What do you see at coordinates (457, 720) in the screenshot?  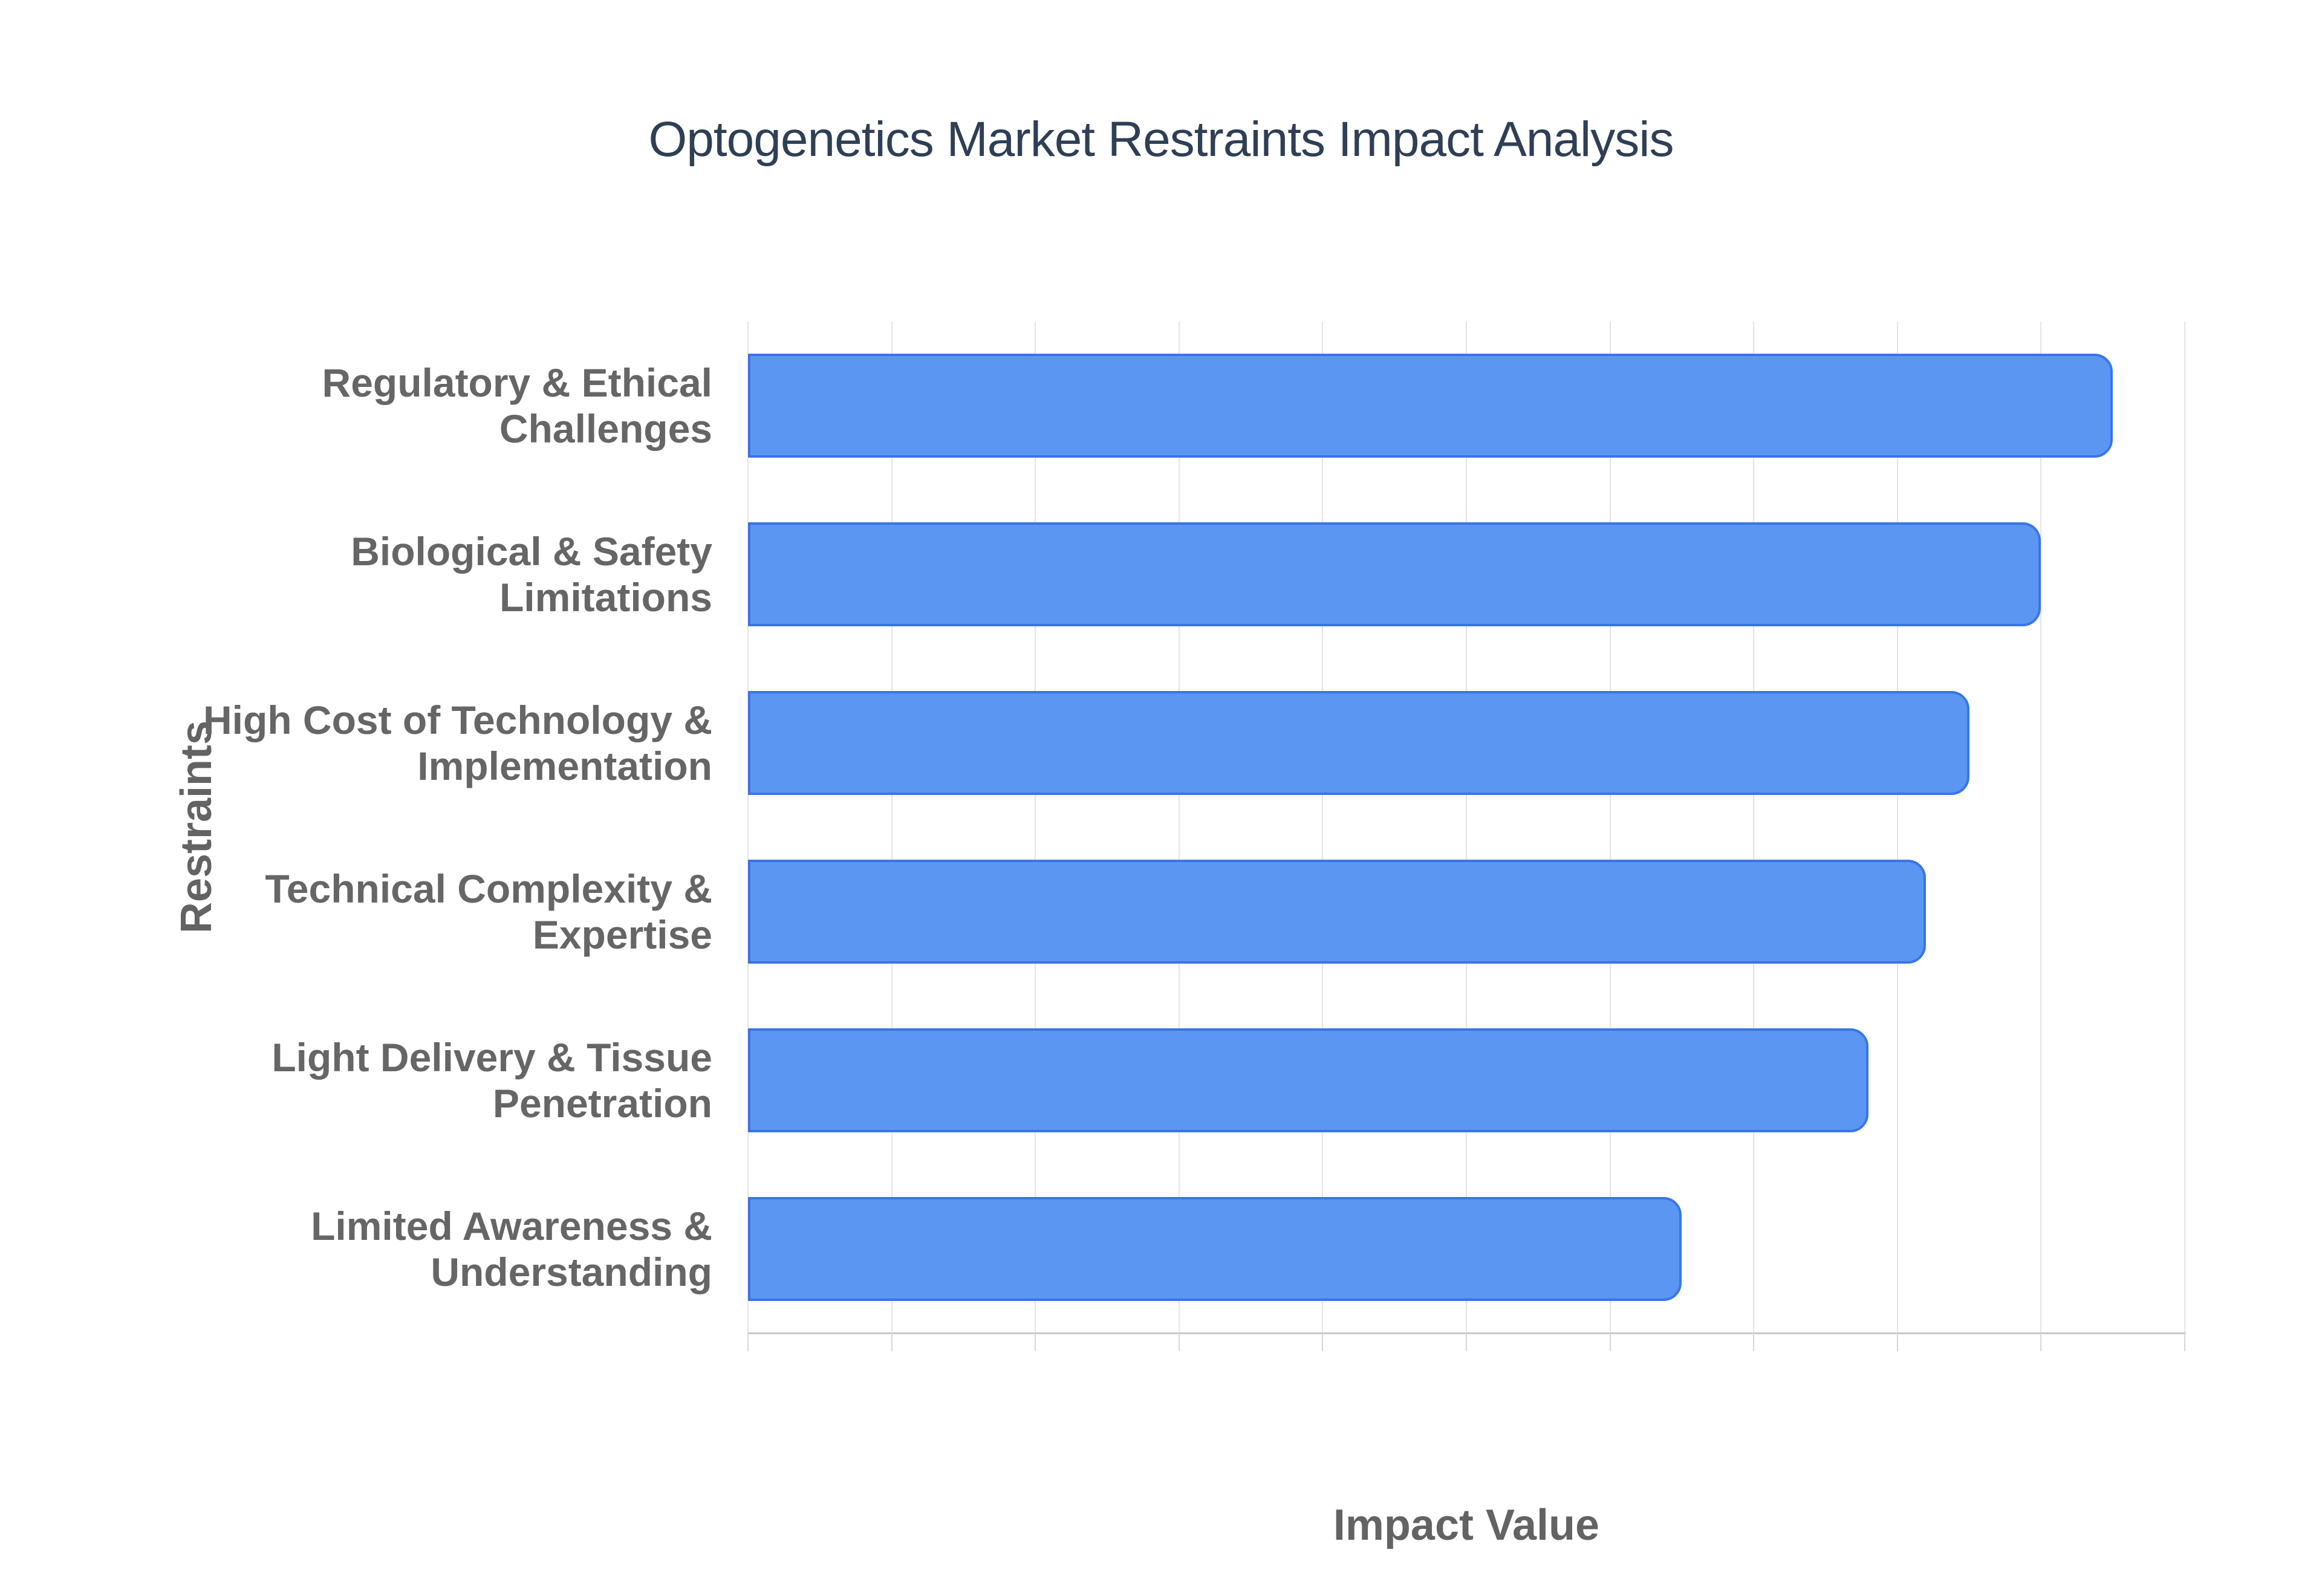 I see `y-category-label-line: High Cost of Technology &` at bounding box center [457, 720].